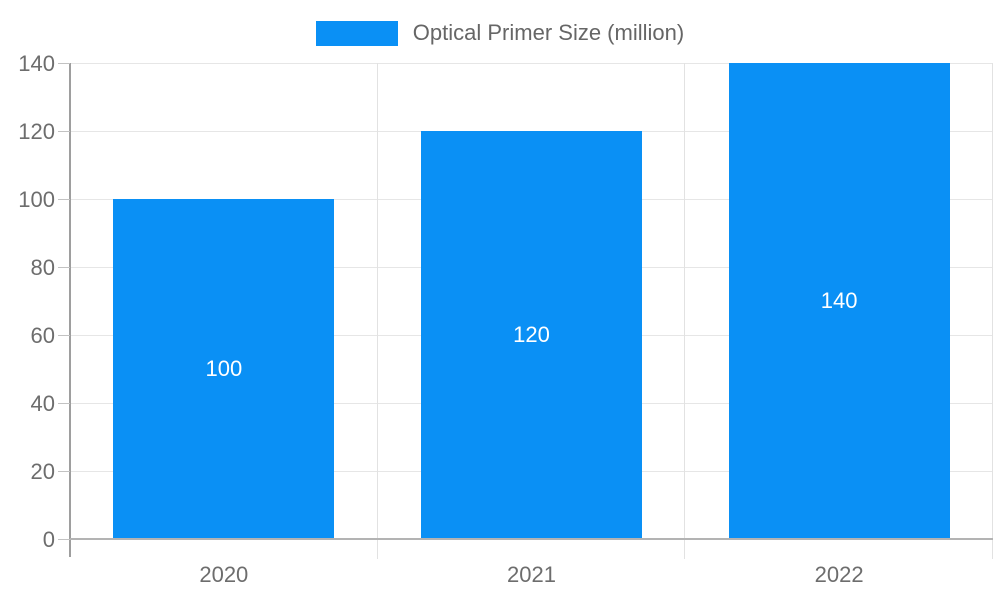 The height and width of the screenshot is (600, 1000). Describe the element at coordinates (48, 539) in the screenshot. I see `y-tick-label: 0` at that location.